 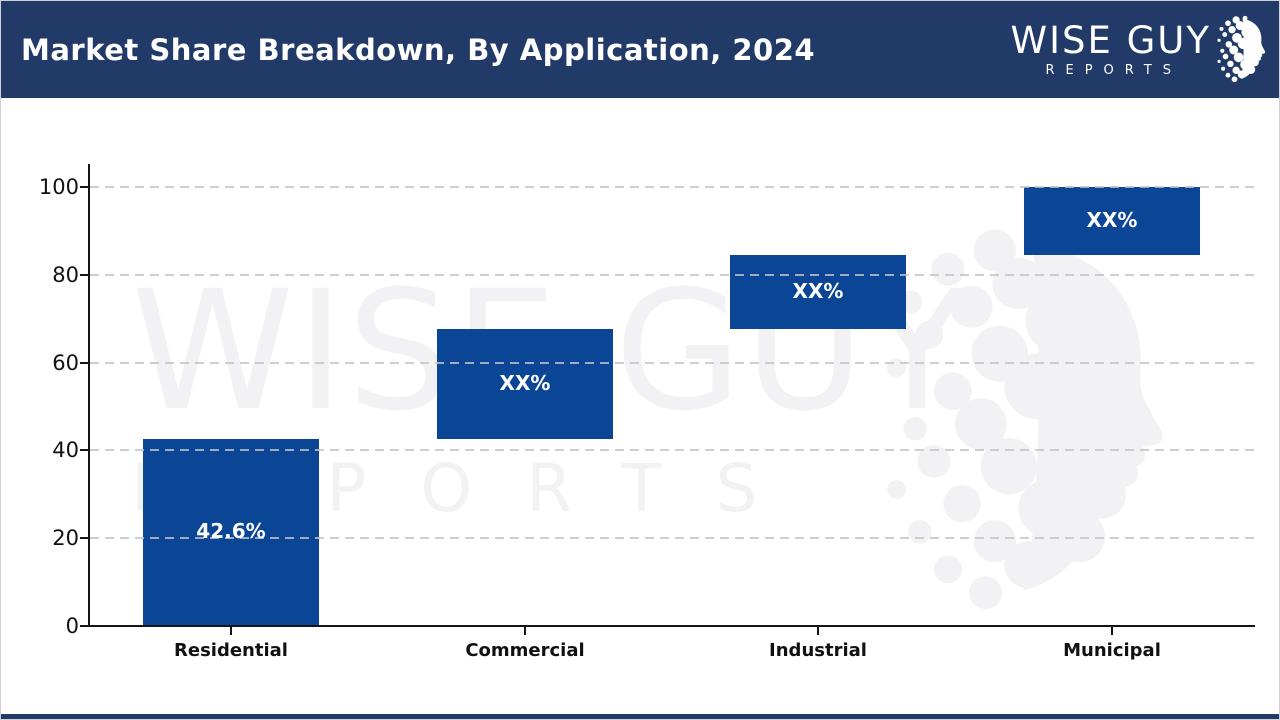 I want to click on x-tick-industrial, so click(x=818, y=631).